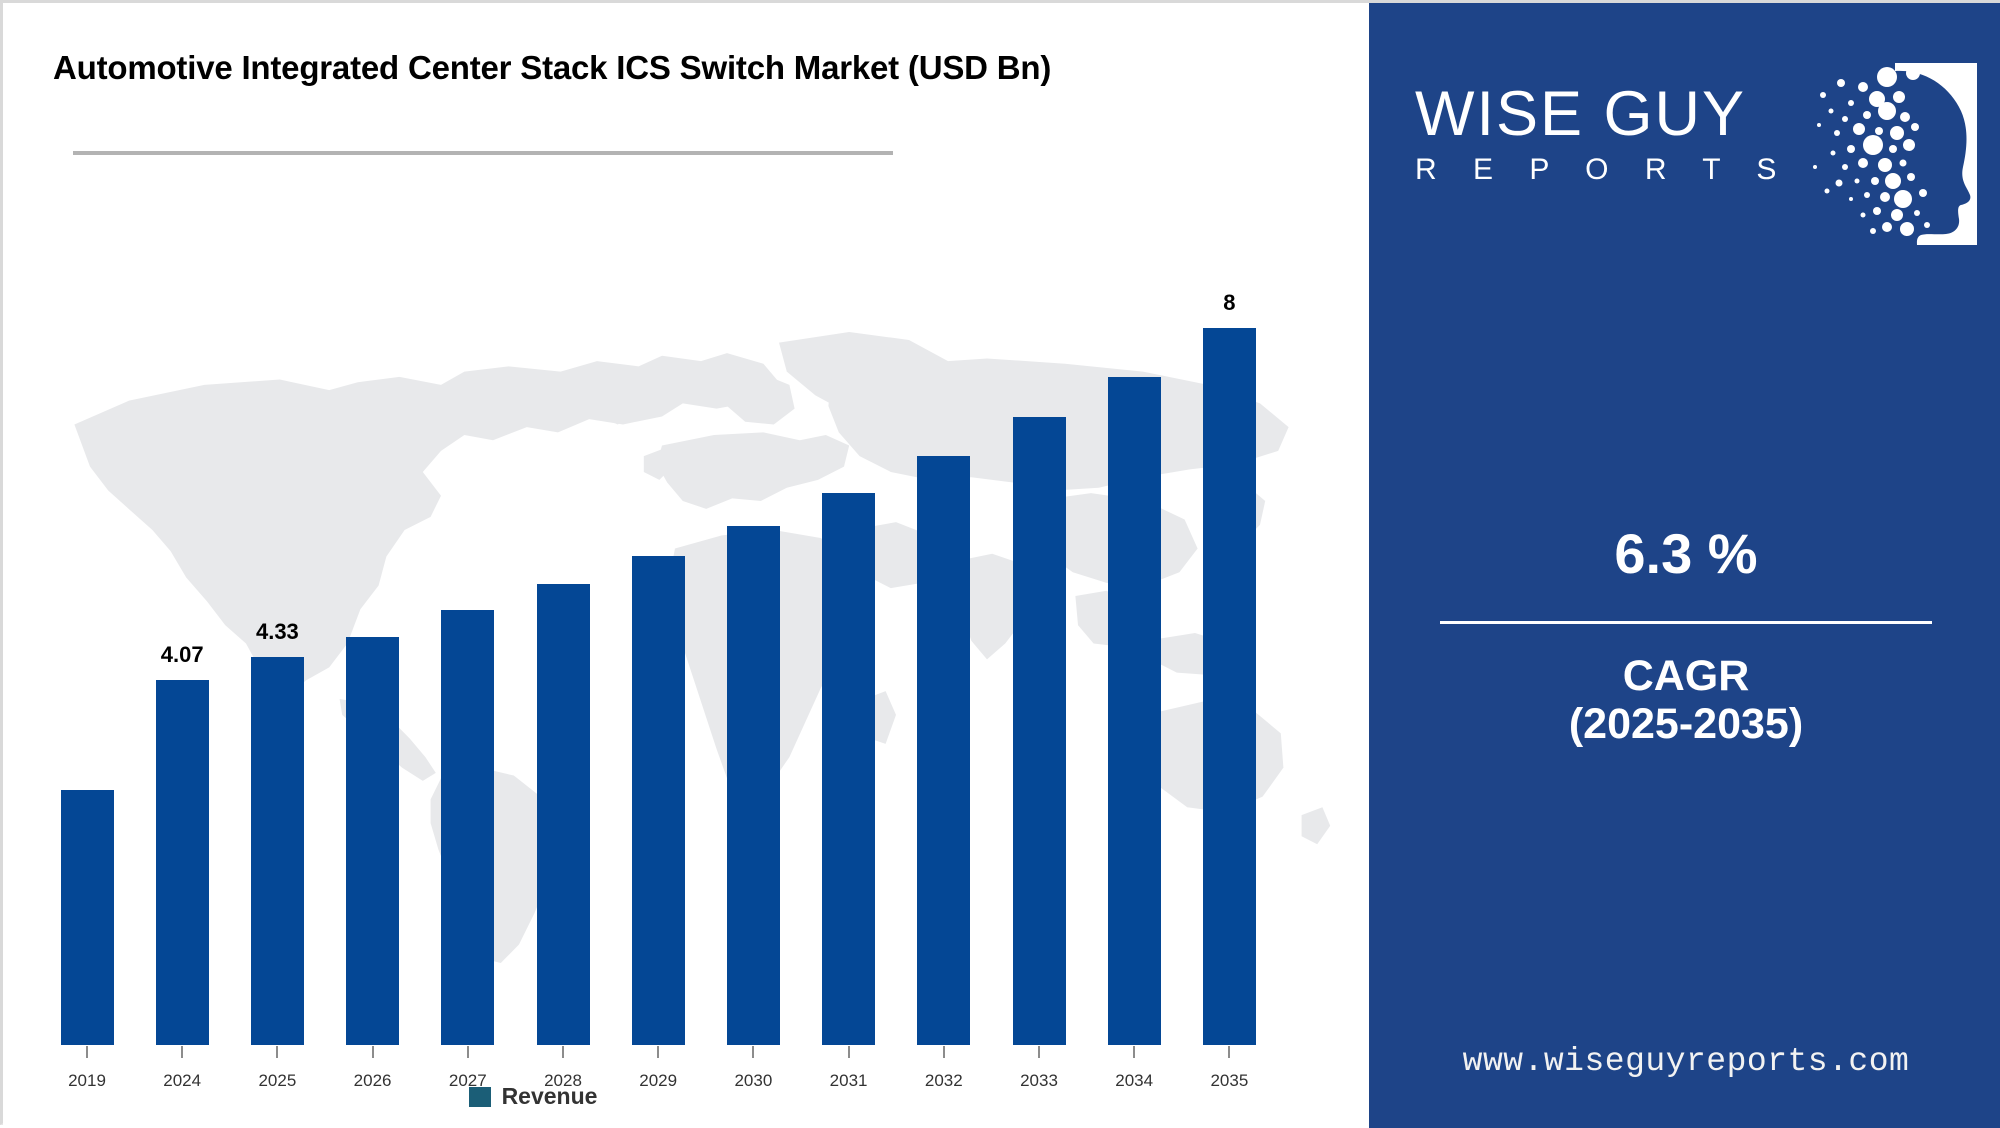  Describe the element at coordinates (372, 1080) in the screenshot. I see `x-axis-label-2026: 2026` at that location.